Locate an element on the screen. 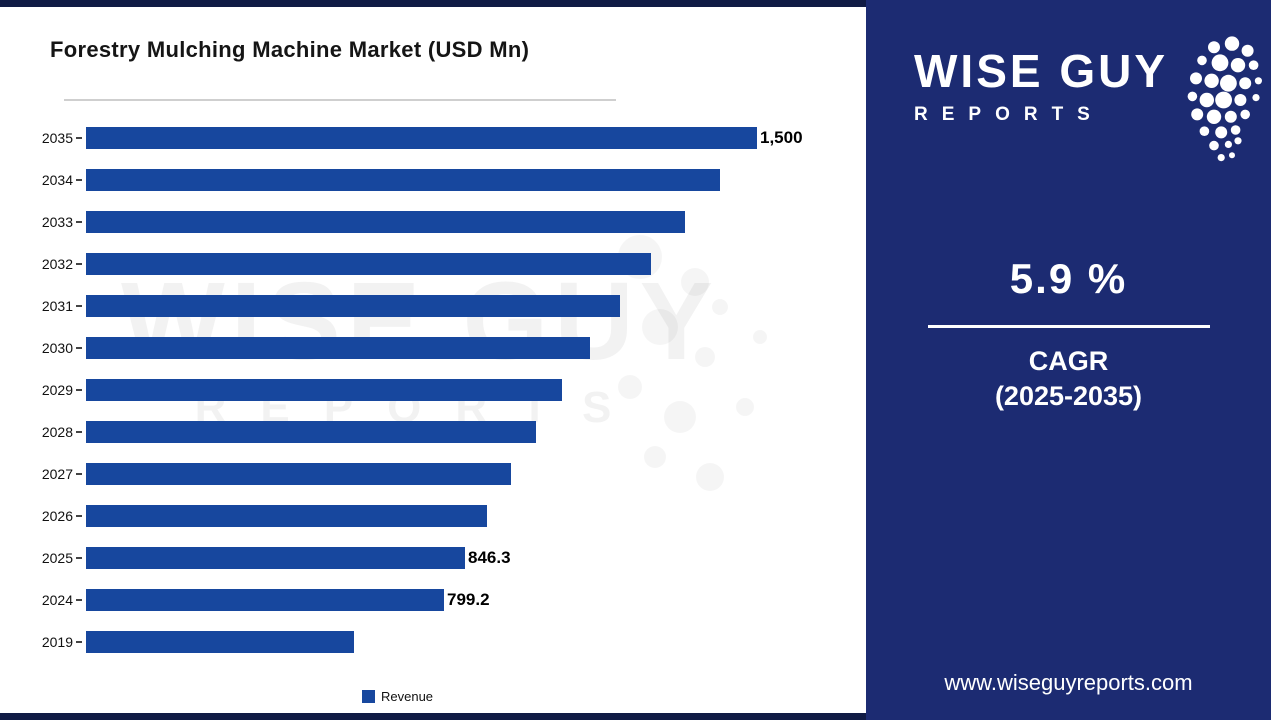  bar-row: 2034 is located at coordinates (433, 180).